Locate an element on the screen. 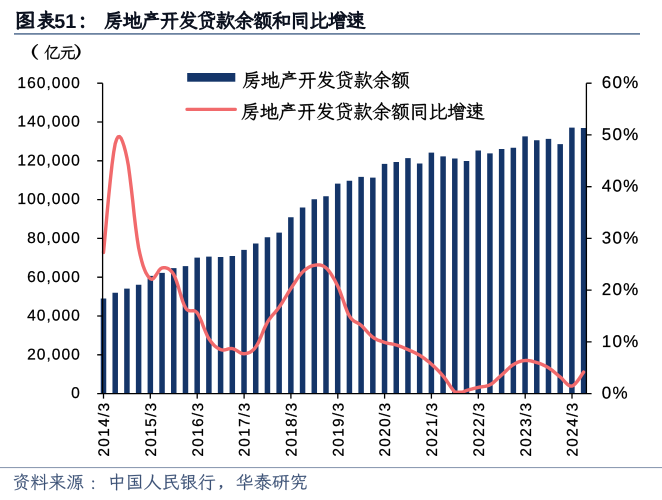 The image size is (662, 500). svg-text: 100,000 is located at coordinates (48, 199).